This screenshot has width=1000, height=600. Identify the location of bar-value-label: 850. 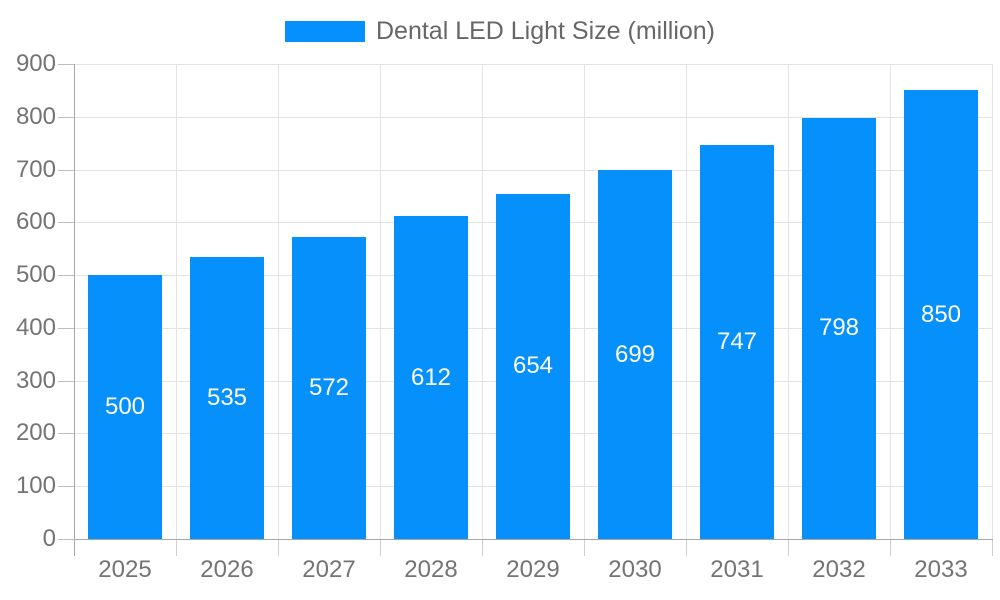
(941, 314).